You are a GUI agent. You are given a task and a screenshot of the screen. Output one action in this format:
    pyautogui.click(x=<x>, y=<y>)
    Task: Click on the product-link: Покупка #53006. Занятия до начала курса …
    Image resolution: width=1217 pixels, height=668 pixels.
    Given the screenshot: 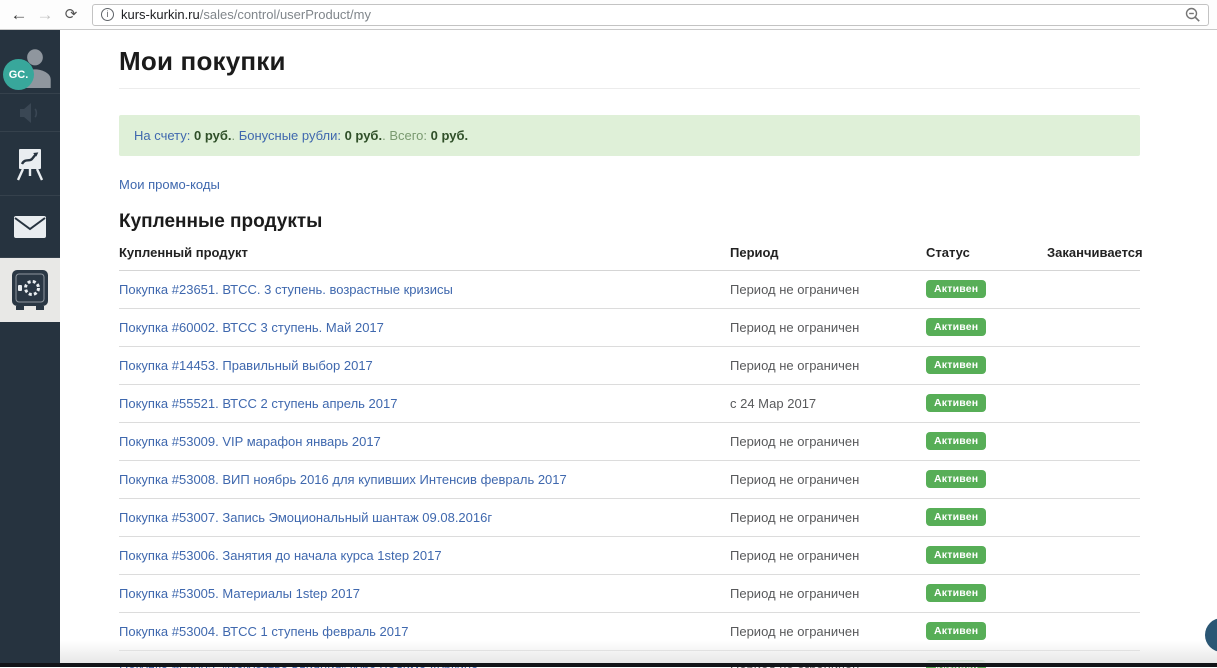 What is the action you would take?
    pyautogui.click(x=280, y=555)
    